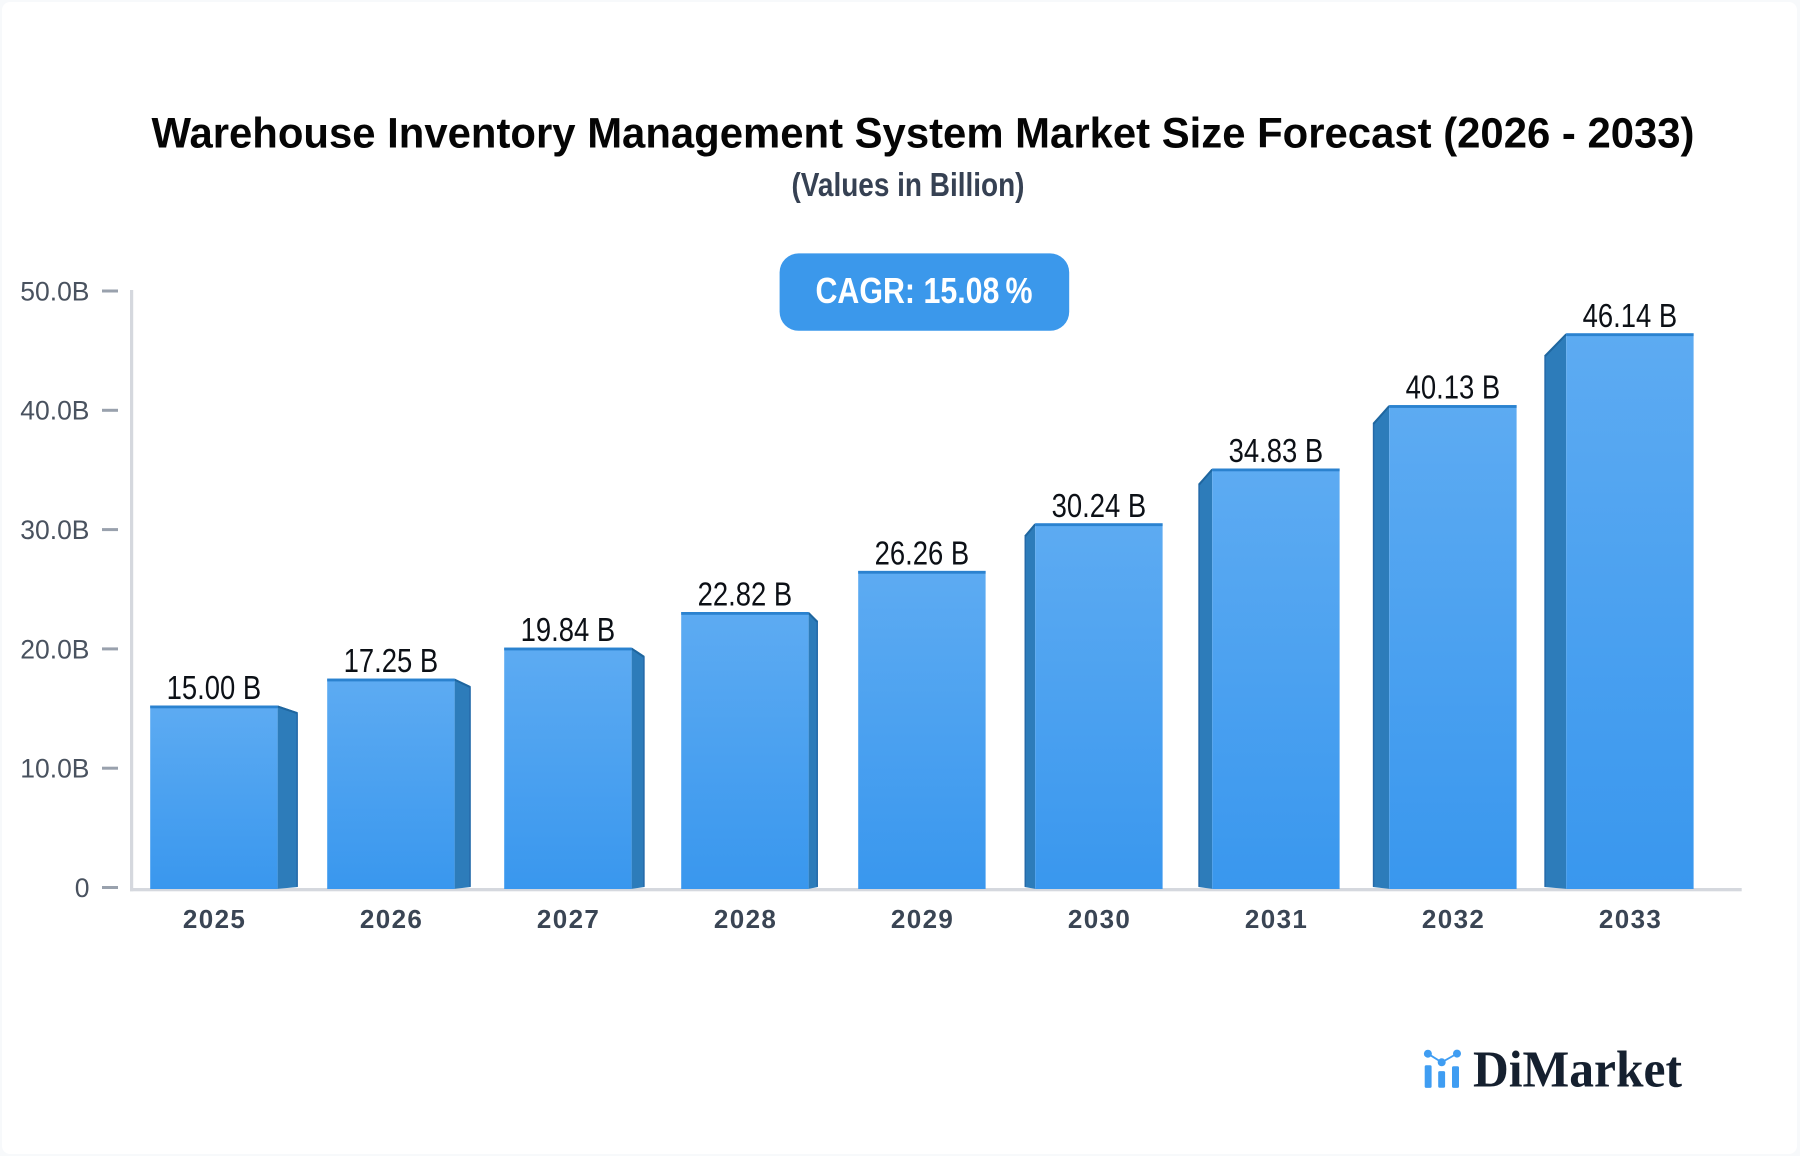  What do you see at coordinates (568, 630) in the screenshot?
I see `svg-text: 19.84 B` at bounding box center [568, 630].